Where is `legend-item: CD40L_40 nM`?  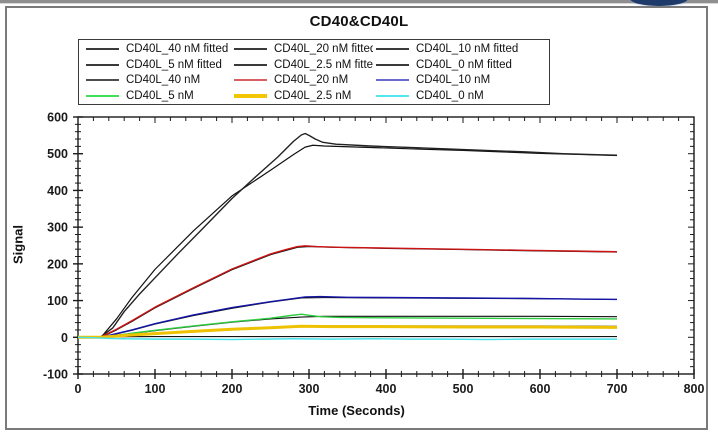 legend-item: CD40L_40 nM is located at coordinates (157, 80).